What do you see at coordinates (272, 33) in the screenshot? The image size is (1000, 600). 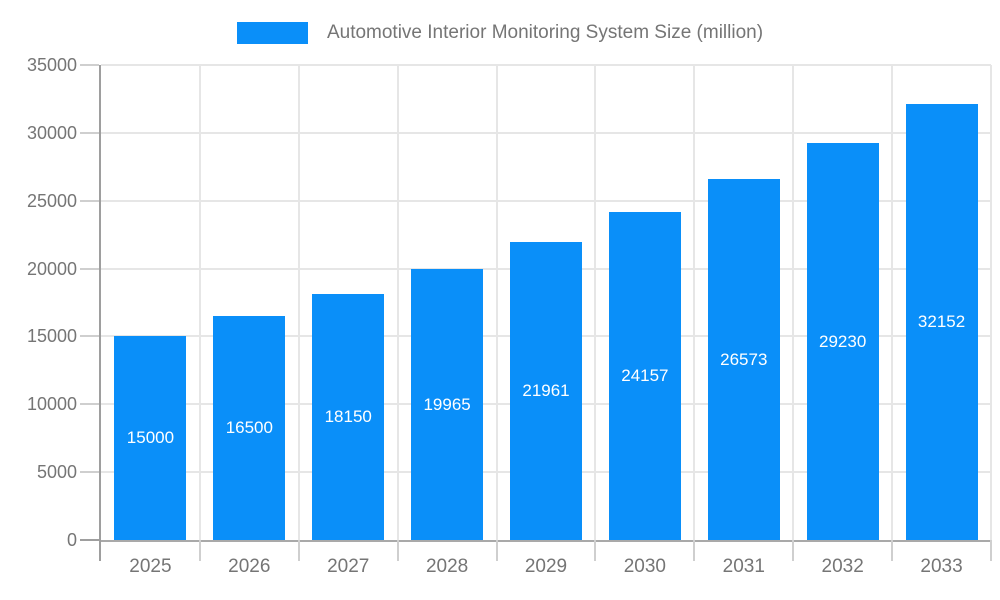 I see `legend-swatch` at bounding box center [272, 33].